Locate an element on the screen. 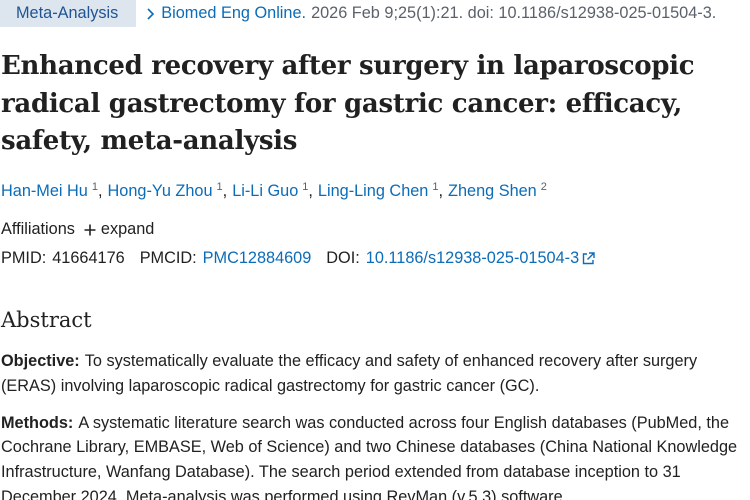 This screenshot has width=750, height=500. abstract-heading: Abstract is located at coordinates (46, 320).